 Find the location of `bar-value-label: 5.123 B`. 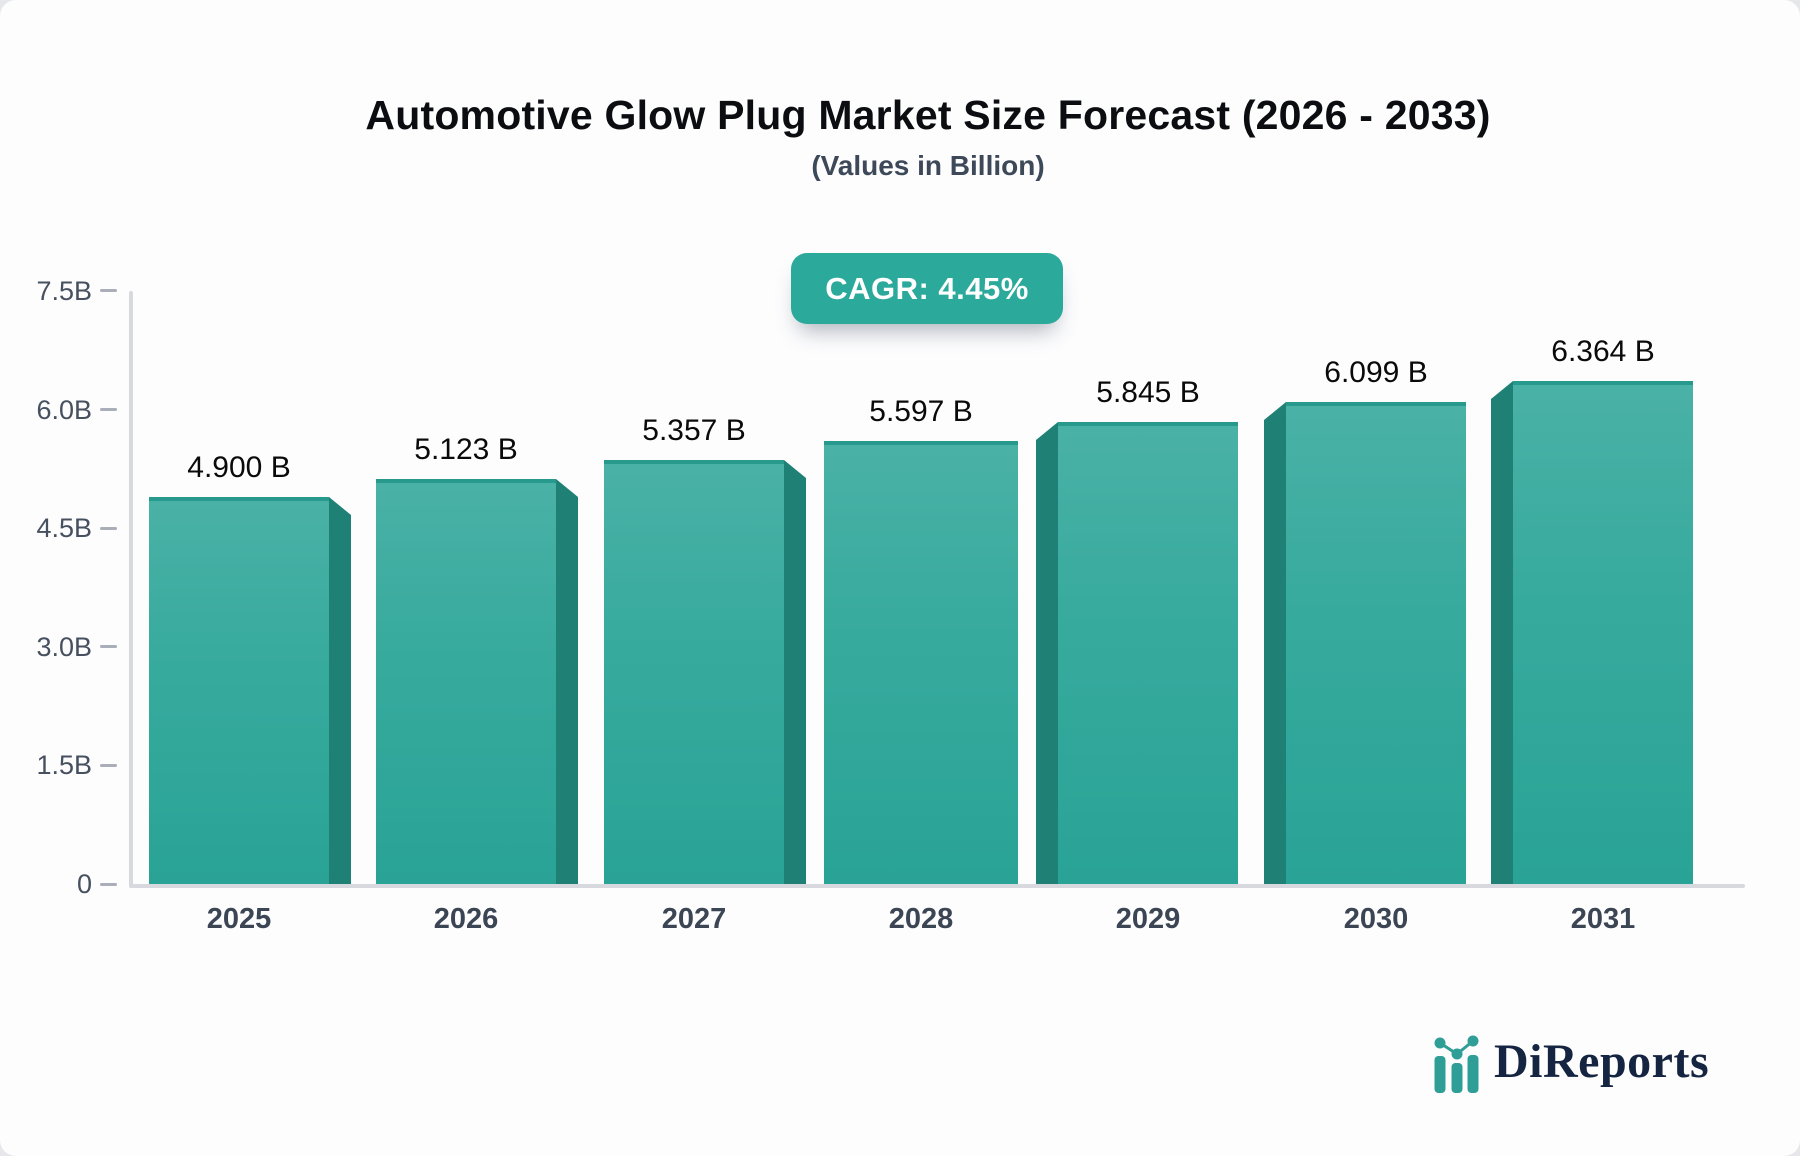

bar-value-label: 5.123 B is located at coordinates (466, 449).